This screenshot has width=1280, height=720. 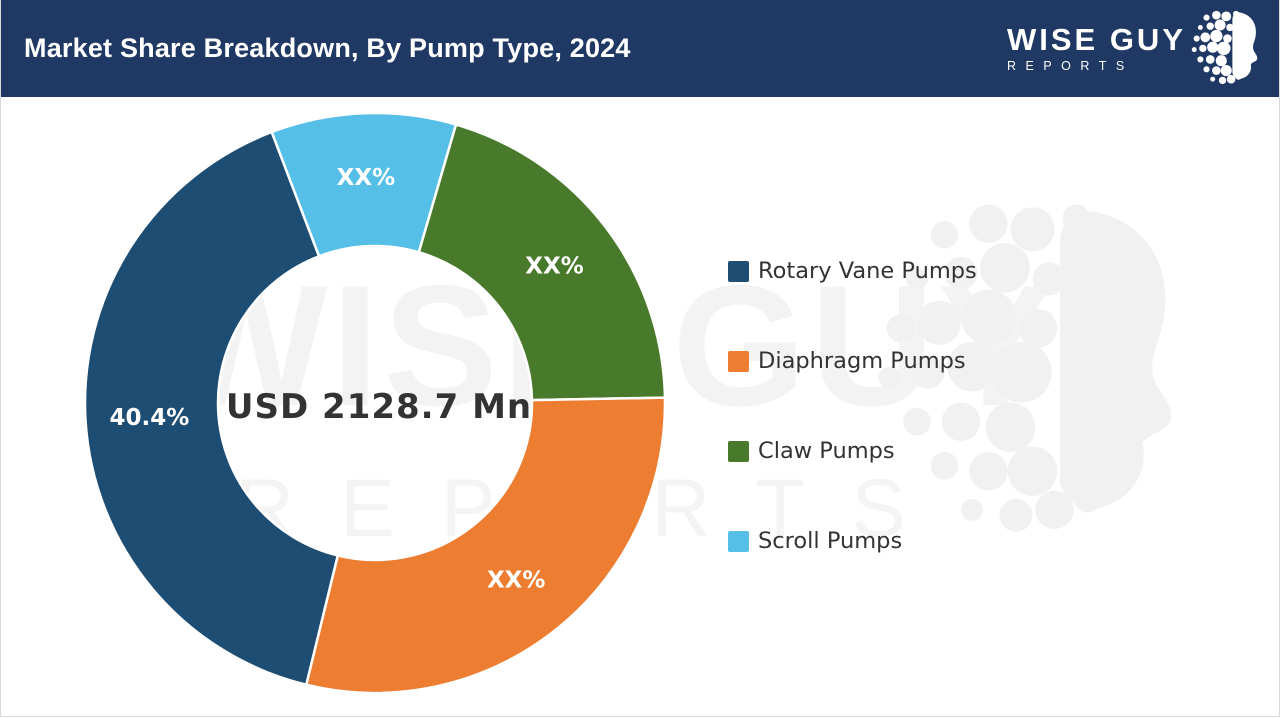 I want to click on chart-center-value: USD 2128.7 Mn, so click(x=379, y=407).